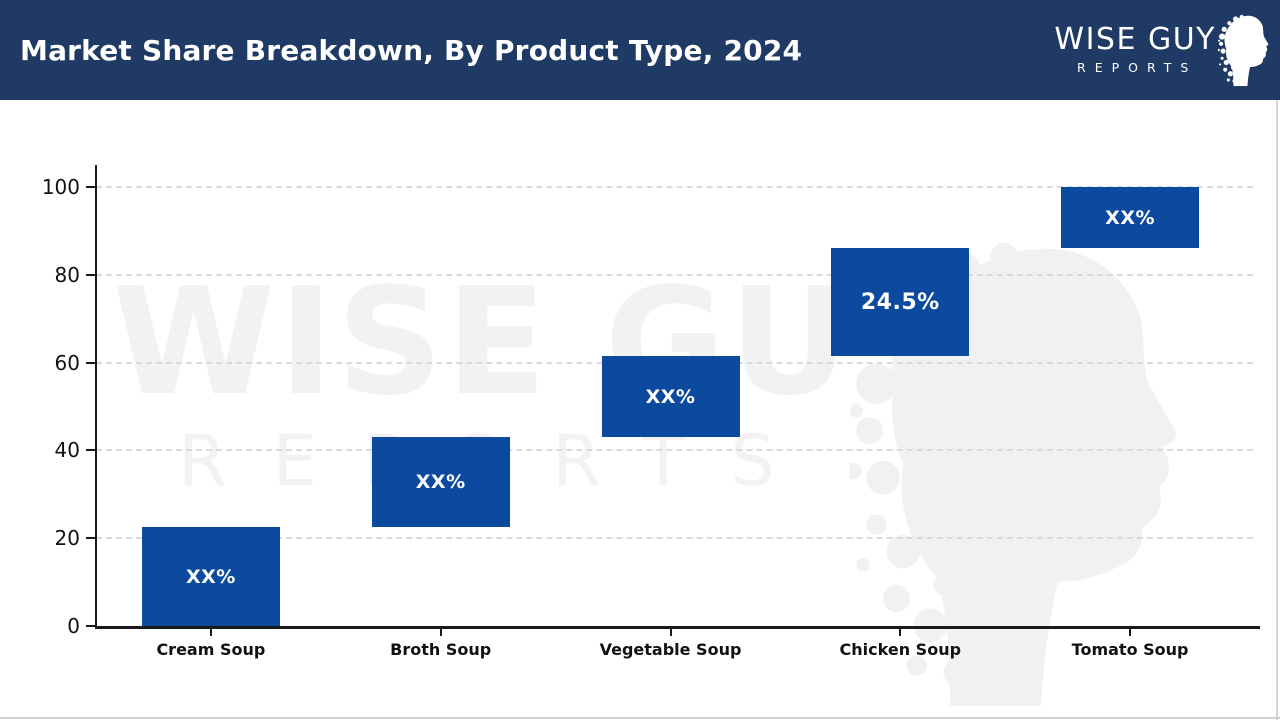  I want to click on y-axis-tick-label: 0, so click(73, 626).